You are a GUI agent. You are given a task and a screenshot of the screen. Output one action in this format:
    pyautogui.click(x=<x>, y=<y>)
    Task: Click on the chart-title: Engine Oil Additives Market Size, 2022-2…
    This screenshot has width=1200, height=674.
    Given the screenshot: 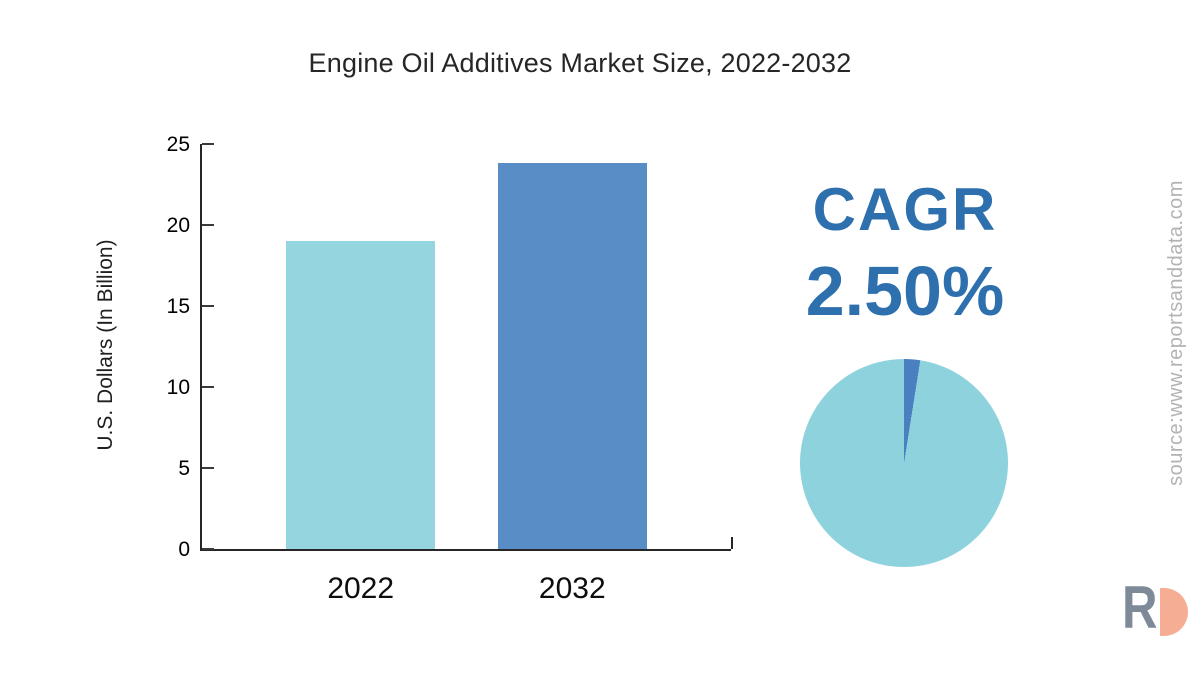 What is the action you would take?
    pyautogui.click(x=580, y=63)
    